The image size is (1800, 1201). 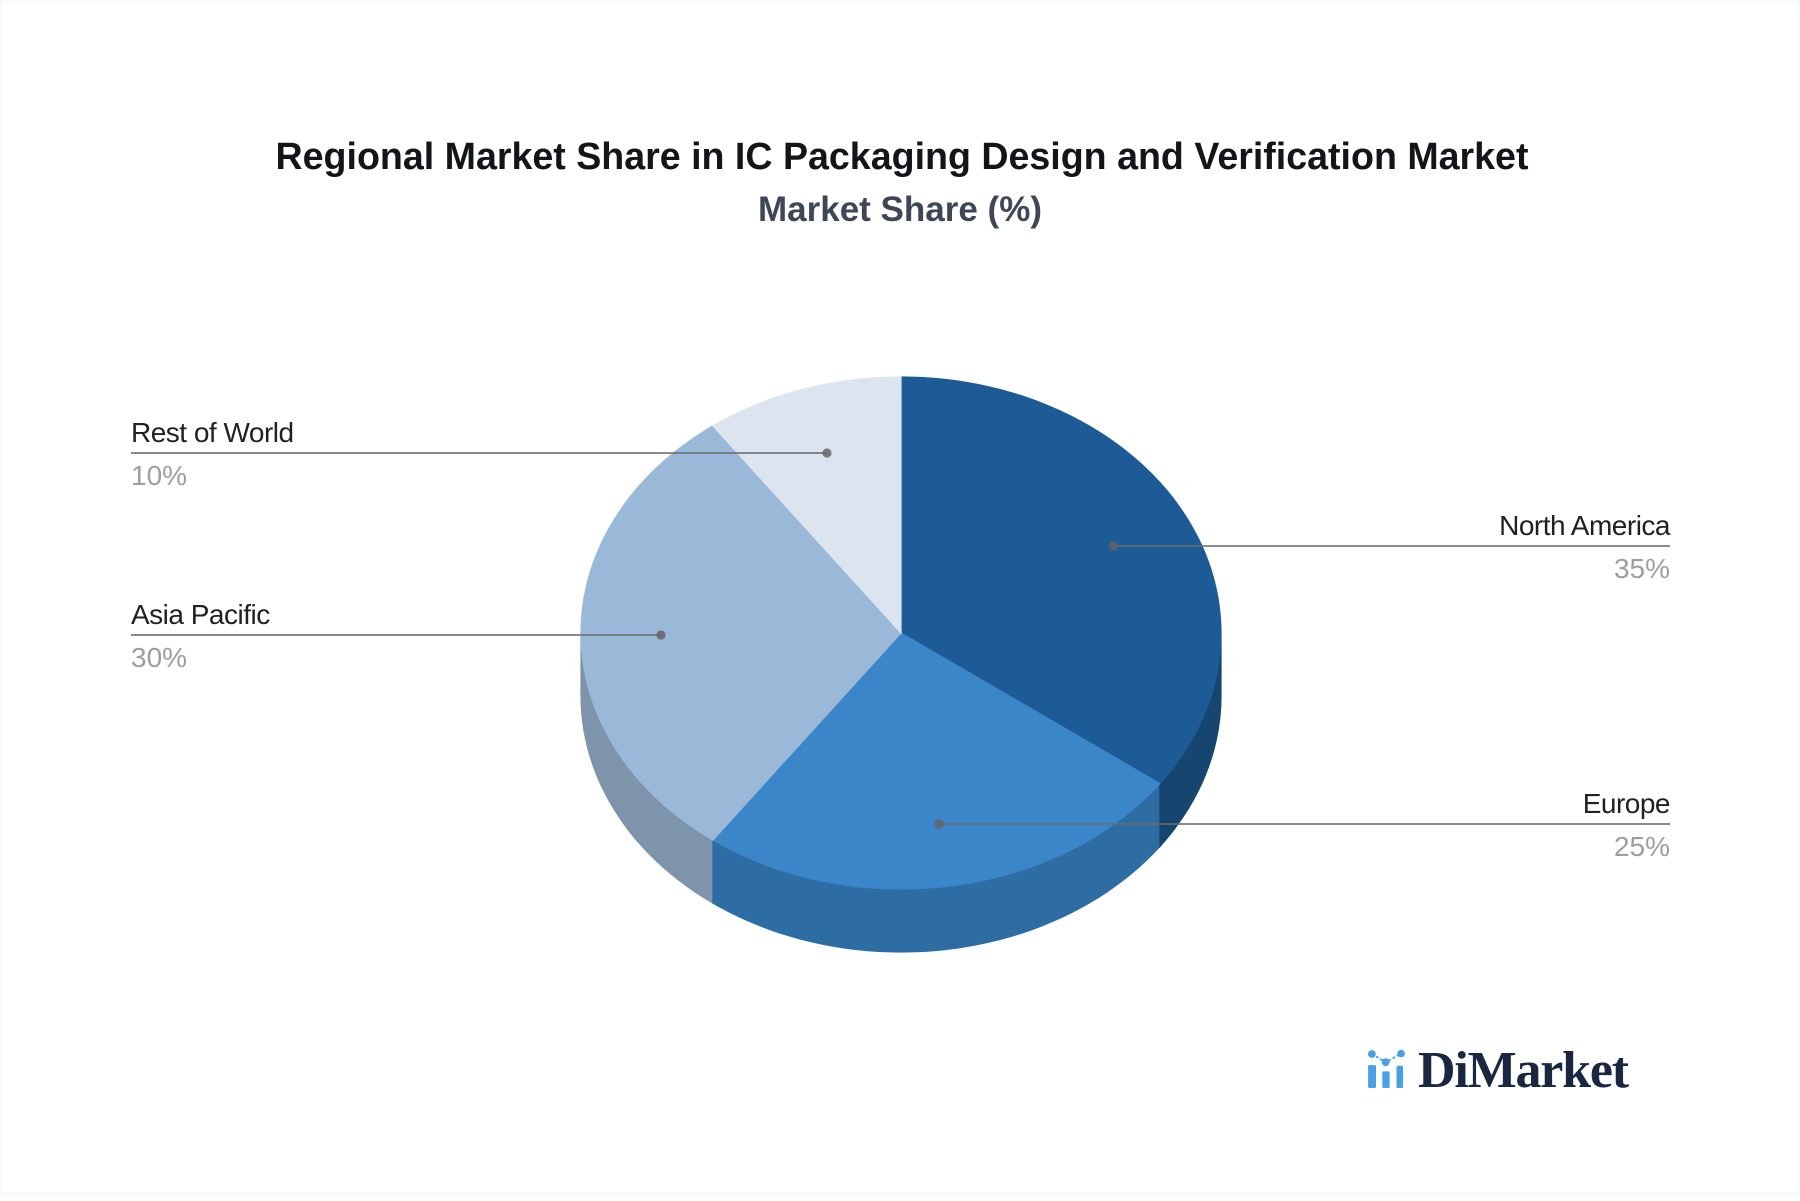 What do you see at coordinates (159, 657) in the screenshot?
I see `svg-text: 30%` at bounding box center [159, 657].